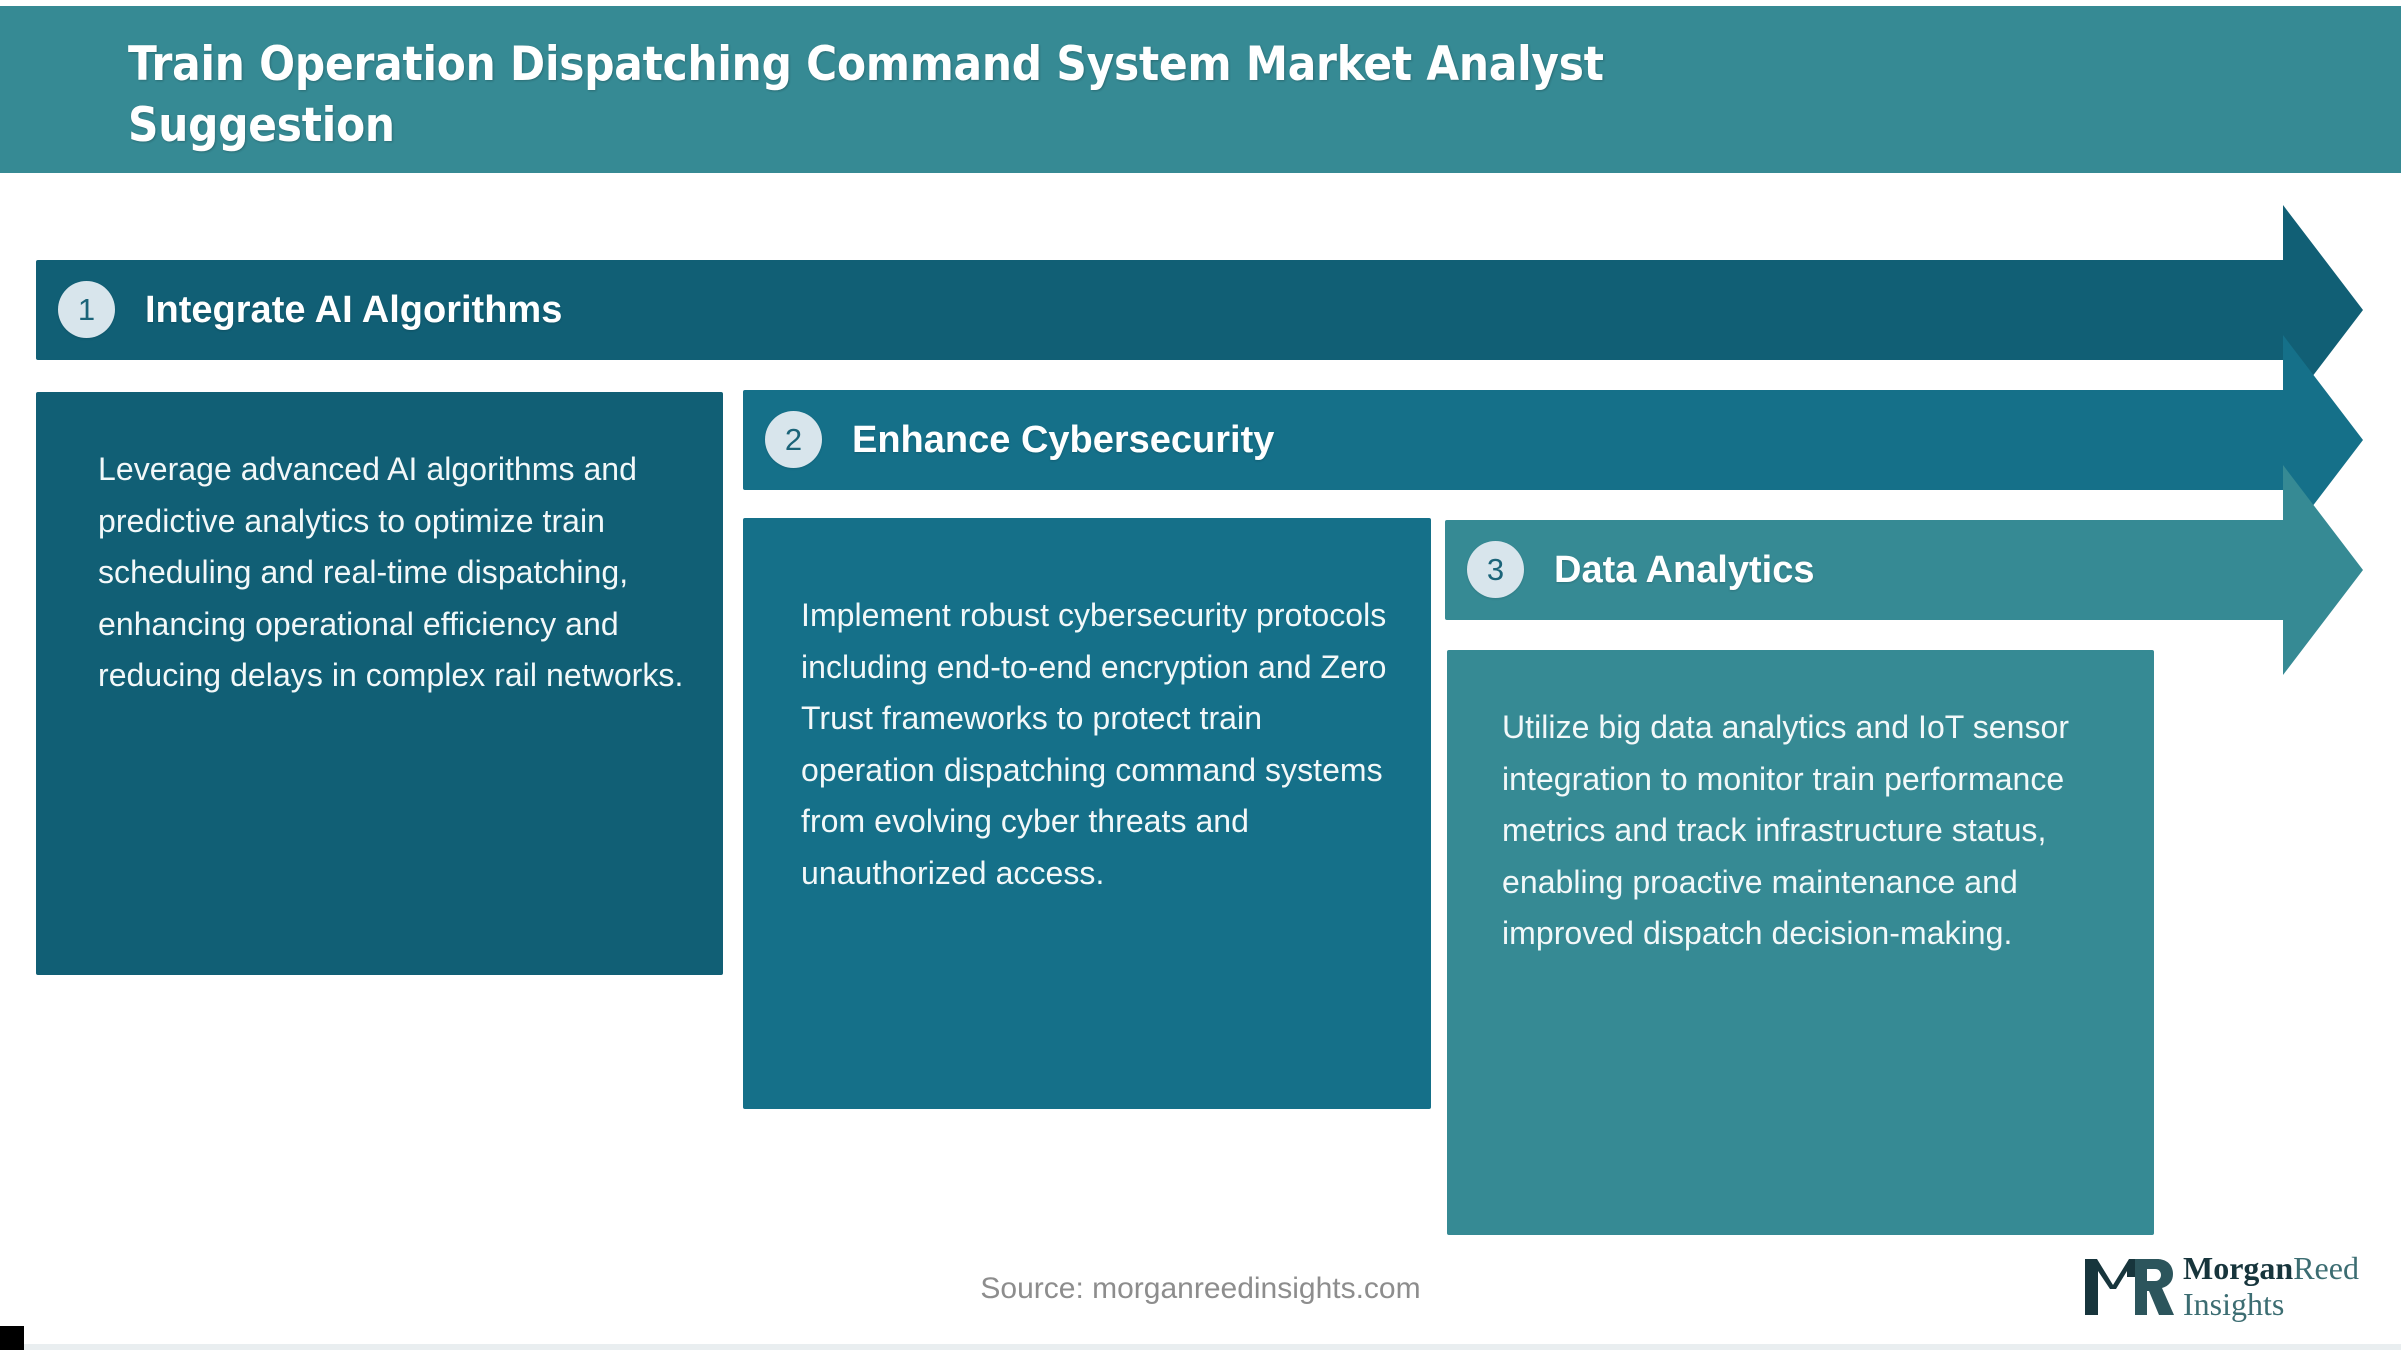  I want to click on logo-wordmark: MorganReed Insights, so click(2271, 1286).